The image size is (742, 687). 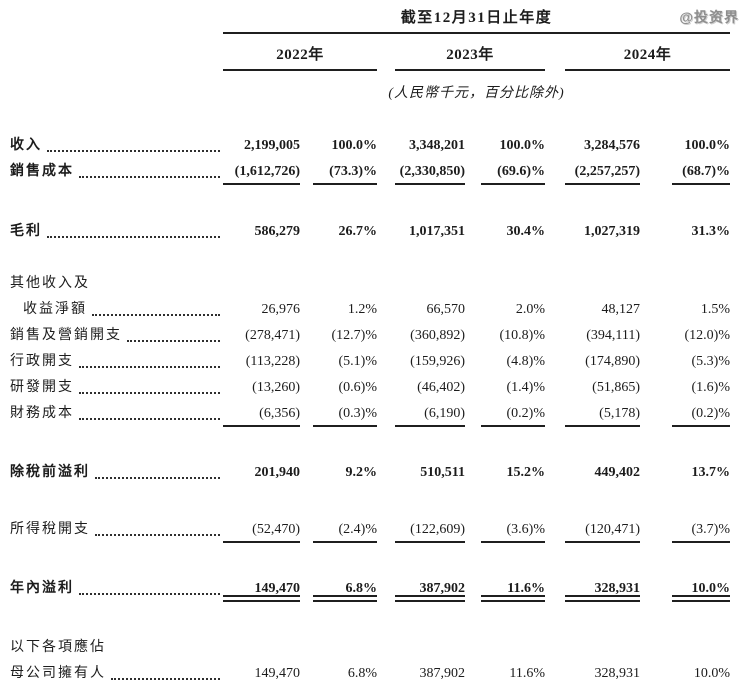 What do you see at coordinates (526, 472) in the screenshot?
I see `cell-pct-2023: 15.2%` at bounding box center [526, 472].